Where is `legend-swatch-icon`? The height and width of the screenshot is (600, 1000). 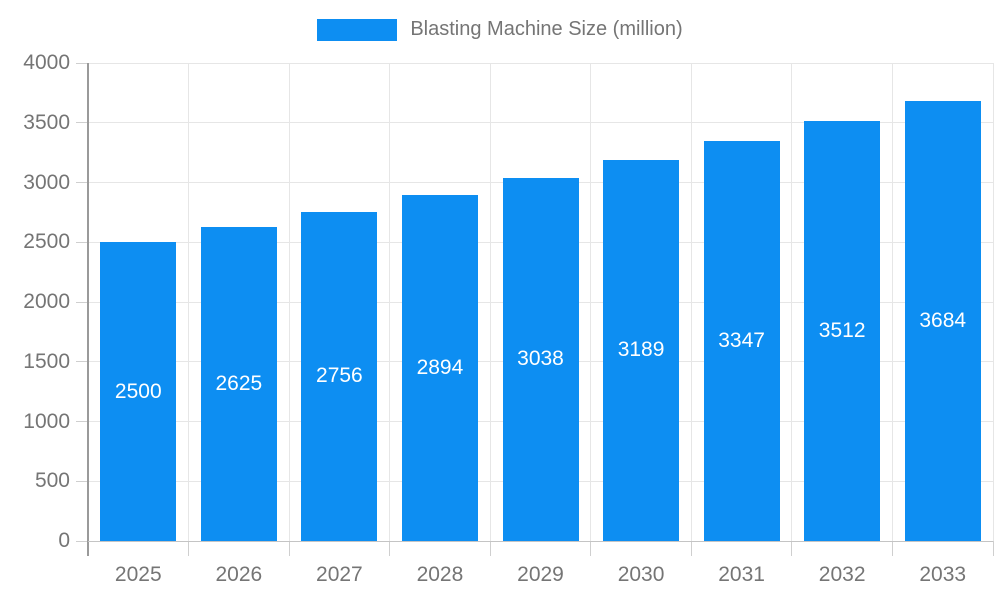
legend-swatch-icon is located at coordinates (357, 29).